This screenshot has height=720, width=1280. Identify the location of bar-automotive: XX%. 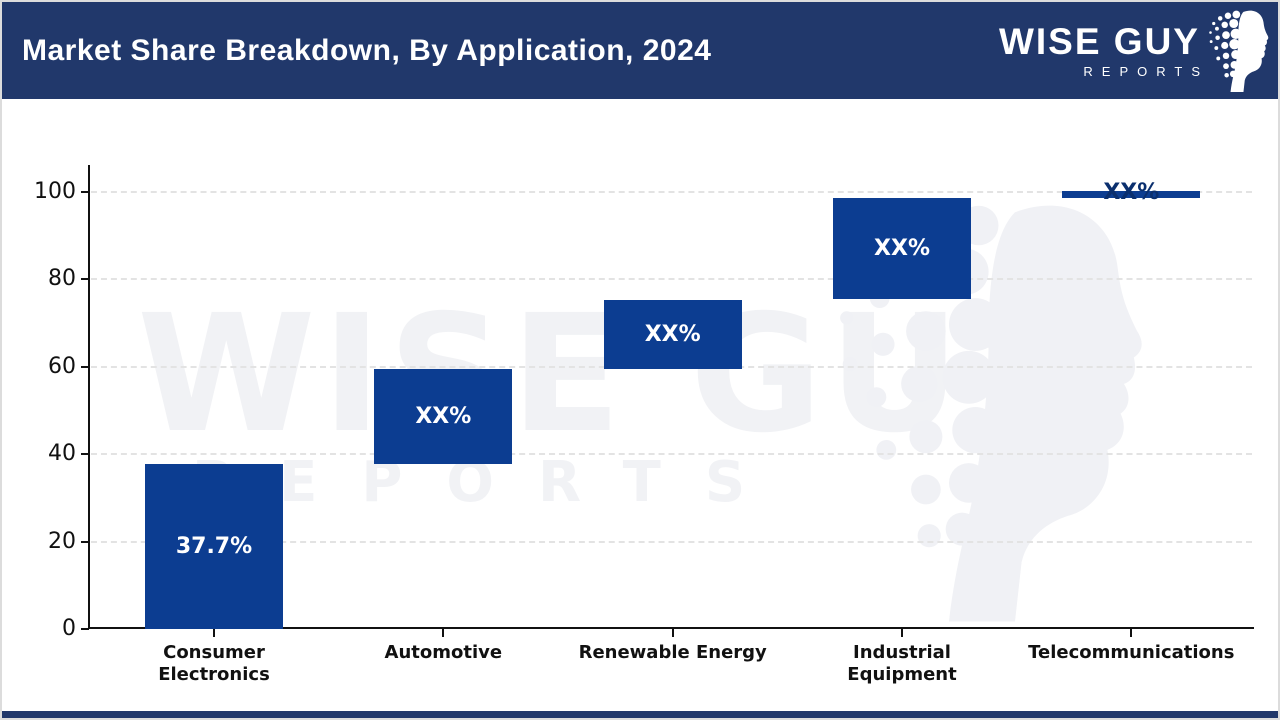
(443, 417).